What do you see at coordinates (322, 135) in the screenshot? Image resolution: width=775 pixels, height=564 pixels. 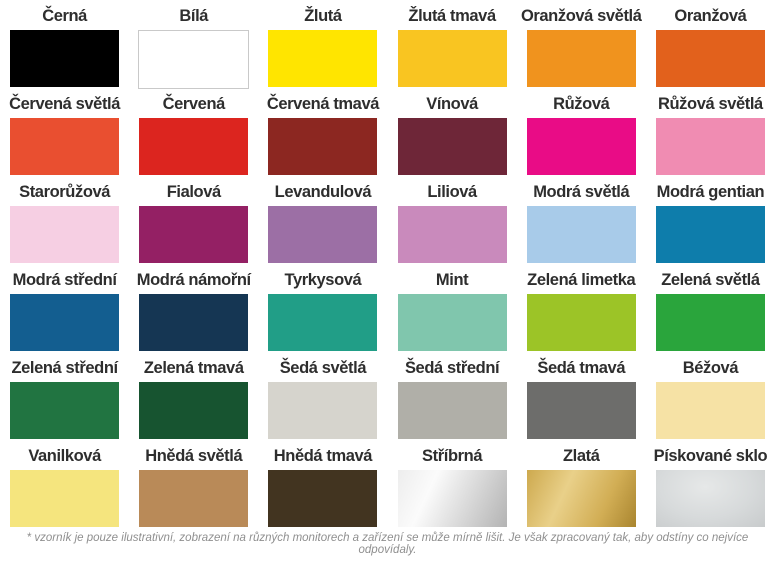 I see `color-cell-cervena-tmava: Červená tmavá` at bounding box center [322, 135].